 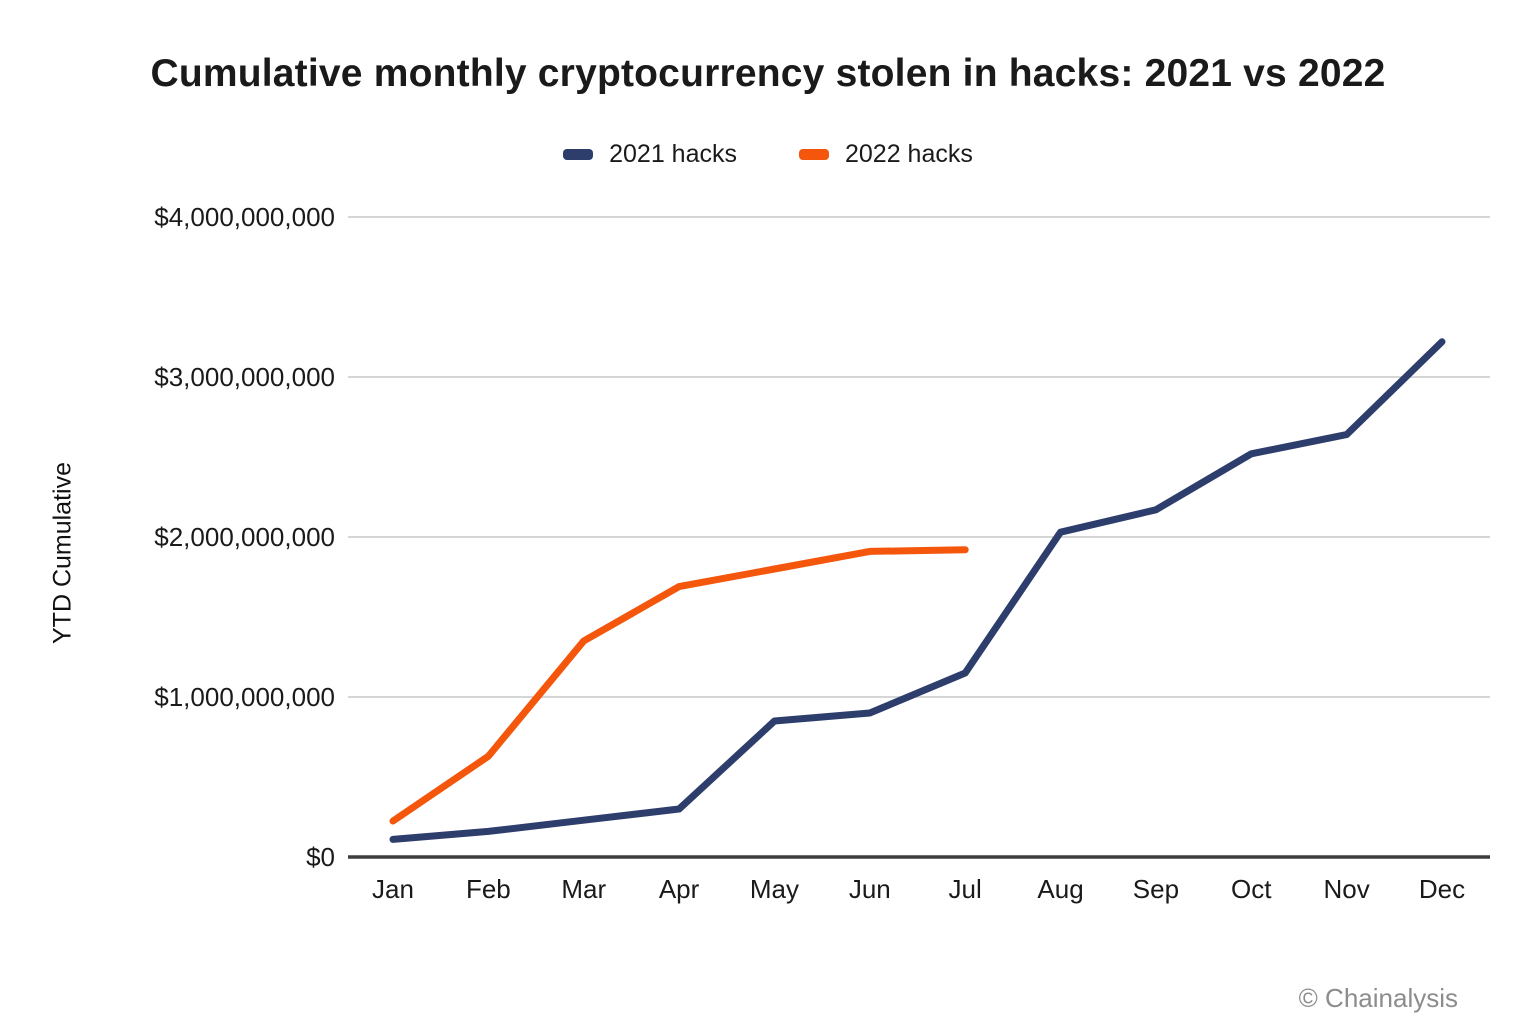 I want to click on legend-swatch-2022-icon, so click(x=814, y=154).